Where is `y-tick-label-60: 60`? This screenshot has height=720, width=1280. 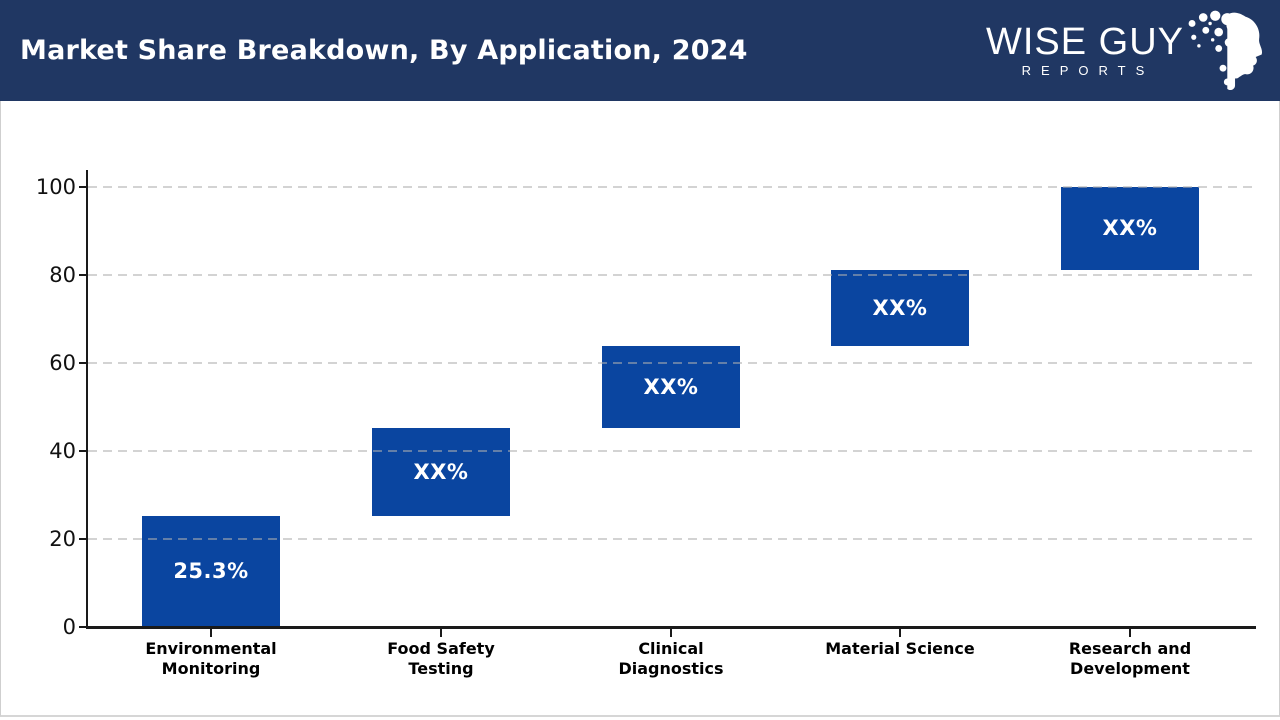 y-tick-label-60: 60 is located at coordinates (62, 363).